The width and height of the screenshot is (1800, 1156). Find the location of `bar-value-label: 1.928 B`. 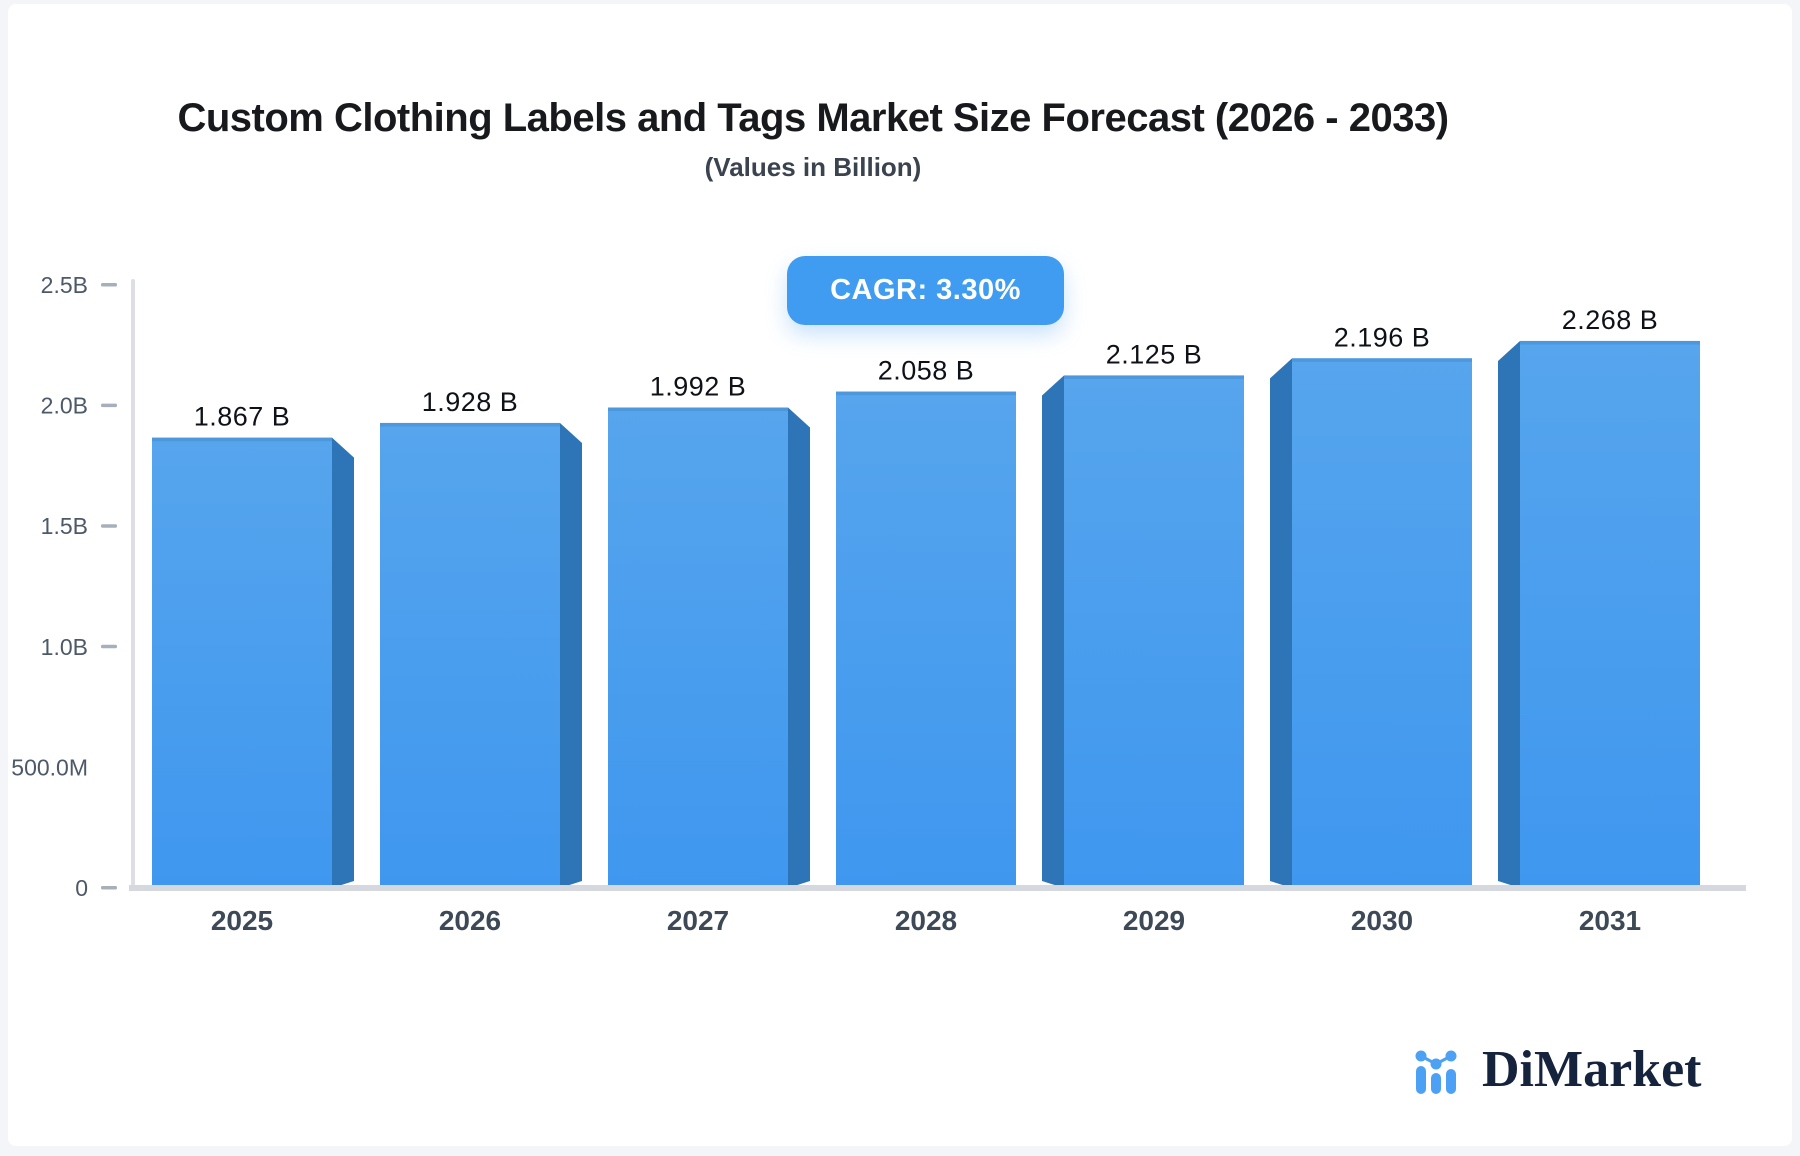

bar-value-label: 1.928 B is located at coordinates (470, 402).